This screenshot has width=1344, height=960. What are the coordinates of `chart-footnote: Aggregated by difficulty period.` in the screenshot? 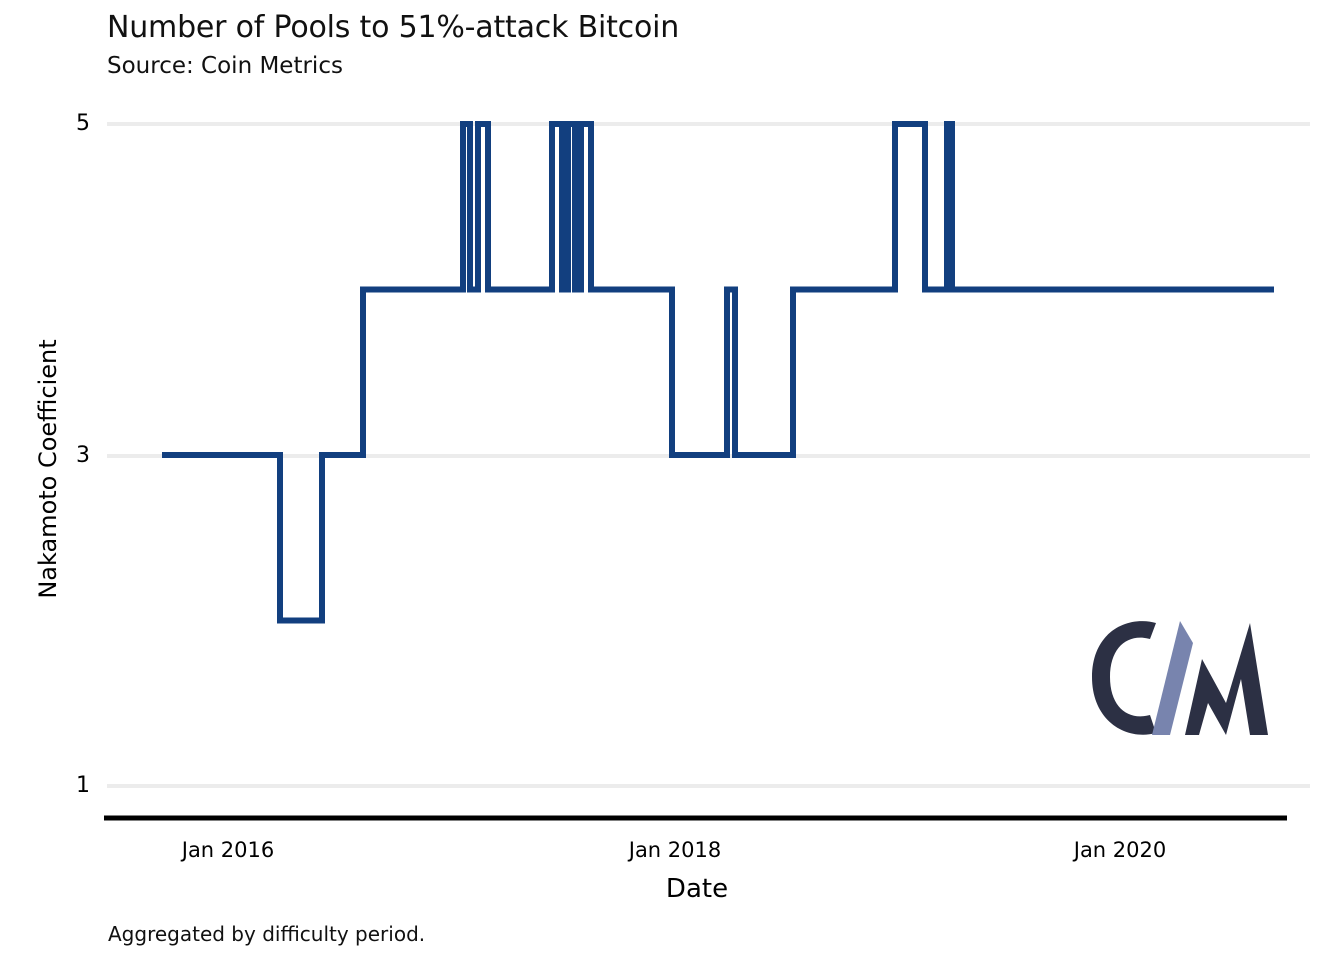 It's located at (267, 934).